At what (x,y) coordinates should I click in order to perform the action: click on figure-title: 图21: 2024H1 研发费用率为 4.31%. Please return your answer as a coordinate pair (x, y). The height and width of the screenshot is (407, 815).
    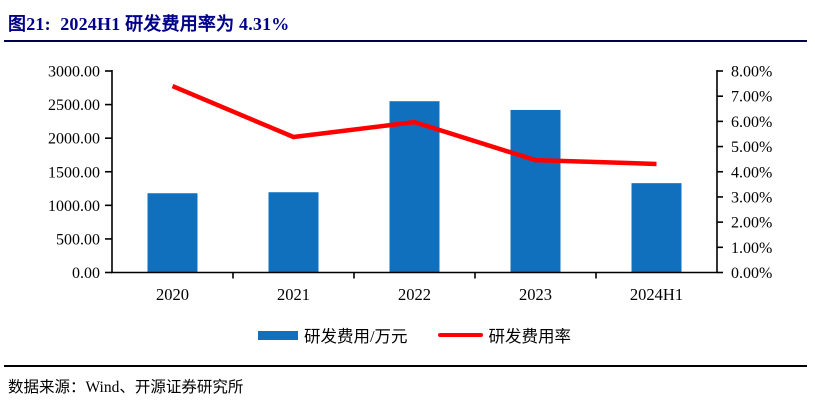
    Looking at the image, I should click on (149, 24).